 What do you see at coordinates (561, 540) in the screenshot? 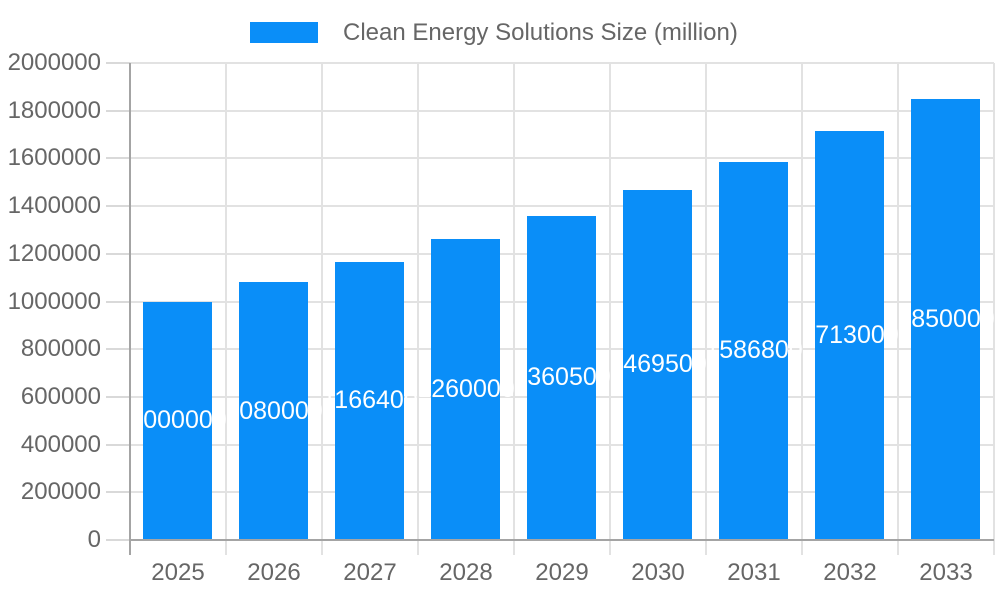
I see `x-axis-line` at bounding box center [561, 540].